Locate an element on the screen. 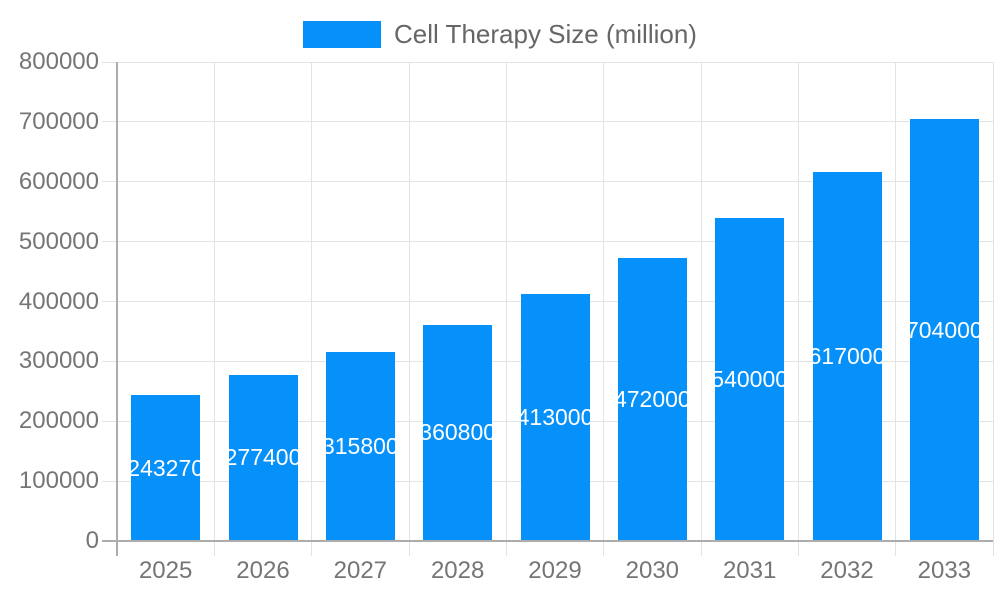 The image size is (1000, 600). bar-2030: 472000 is located at coordinates (652, 399).